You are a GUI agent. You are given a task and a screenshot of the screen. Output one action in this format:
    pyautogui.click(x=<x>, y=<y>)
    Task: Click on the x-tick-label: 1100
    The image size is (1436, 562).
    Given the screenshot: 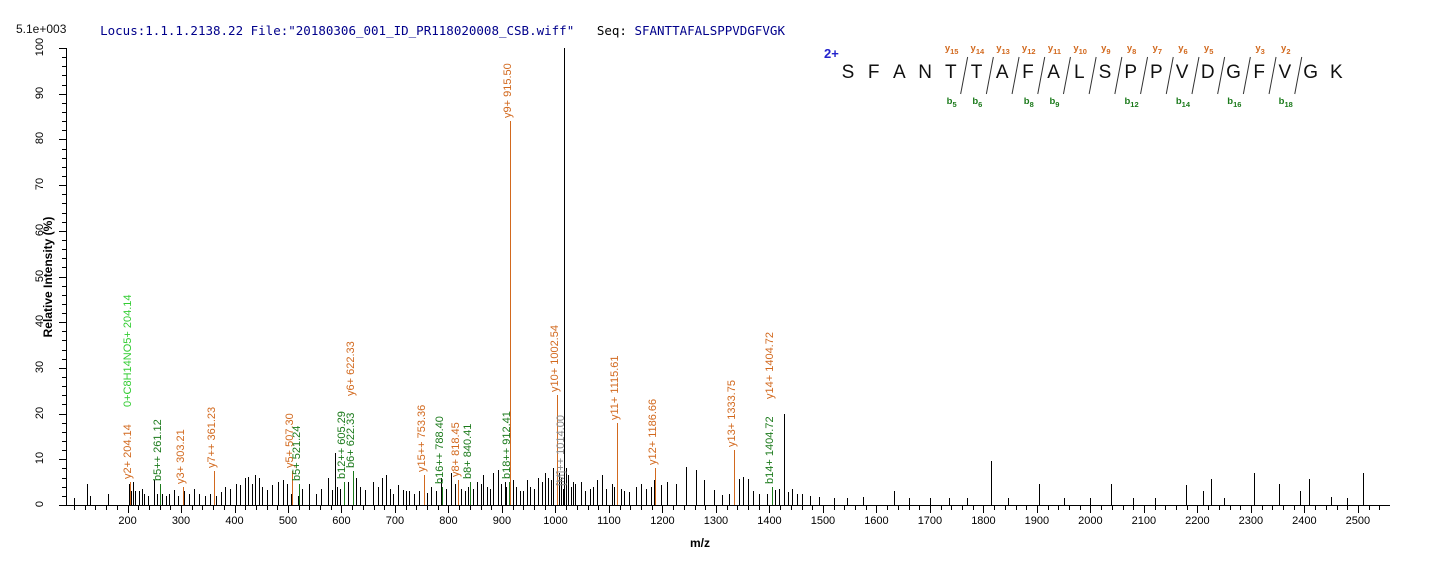 What is the action you would take?
    pyautogui.click(x=609, y=521)
    